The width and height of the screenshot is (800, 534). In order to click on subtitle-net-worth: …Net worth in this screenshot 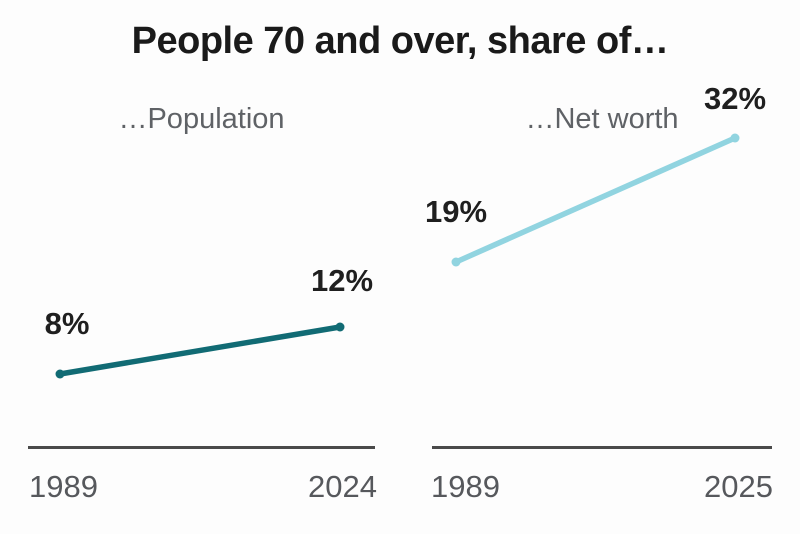, I will do `click(602, 119)`.